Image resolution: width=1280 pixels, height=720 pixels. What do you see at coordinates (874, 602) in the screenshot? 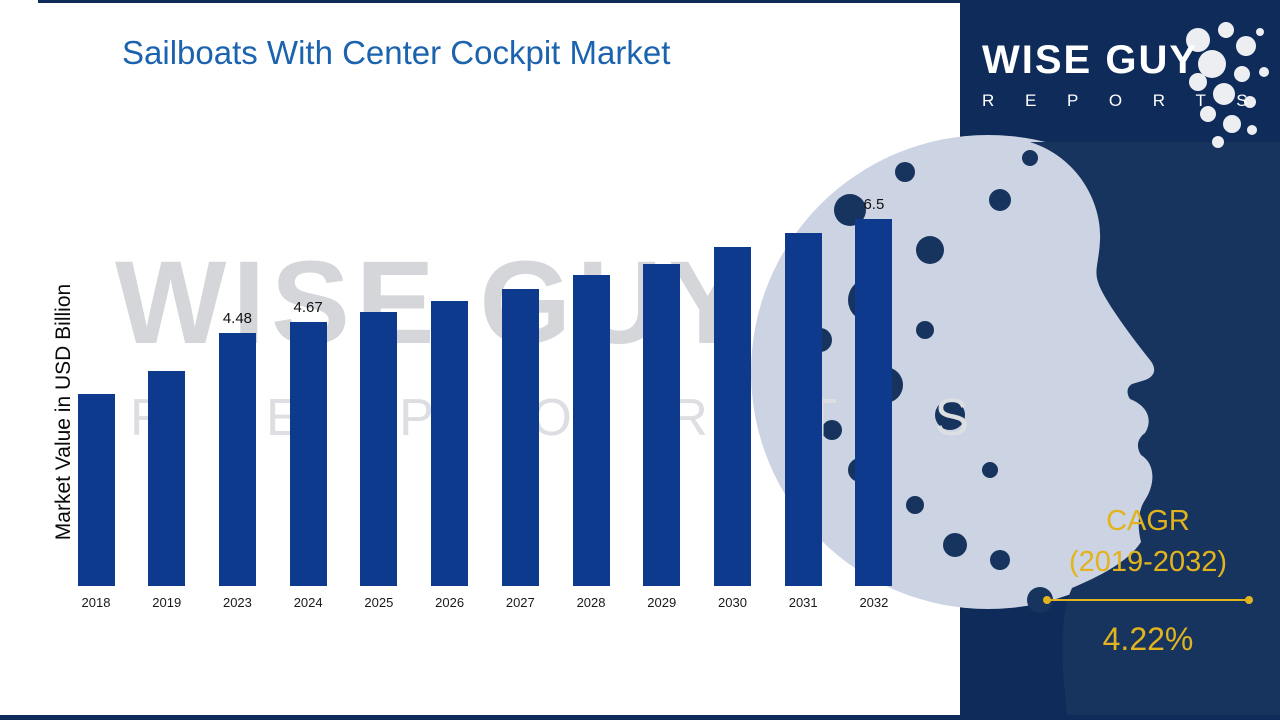
I see `x-axis-label: 2032` at bounding box center [874, 602].